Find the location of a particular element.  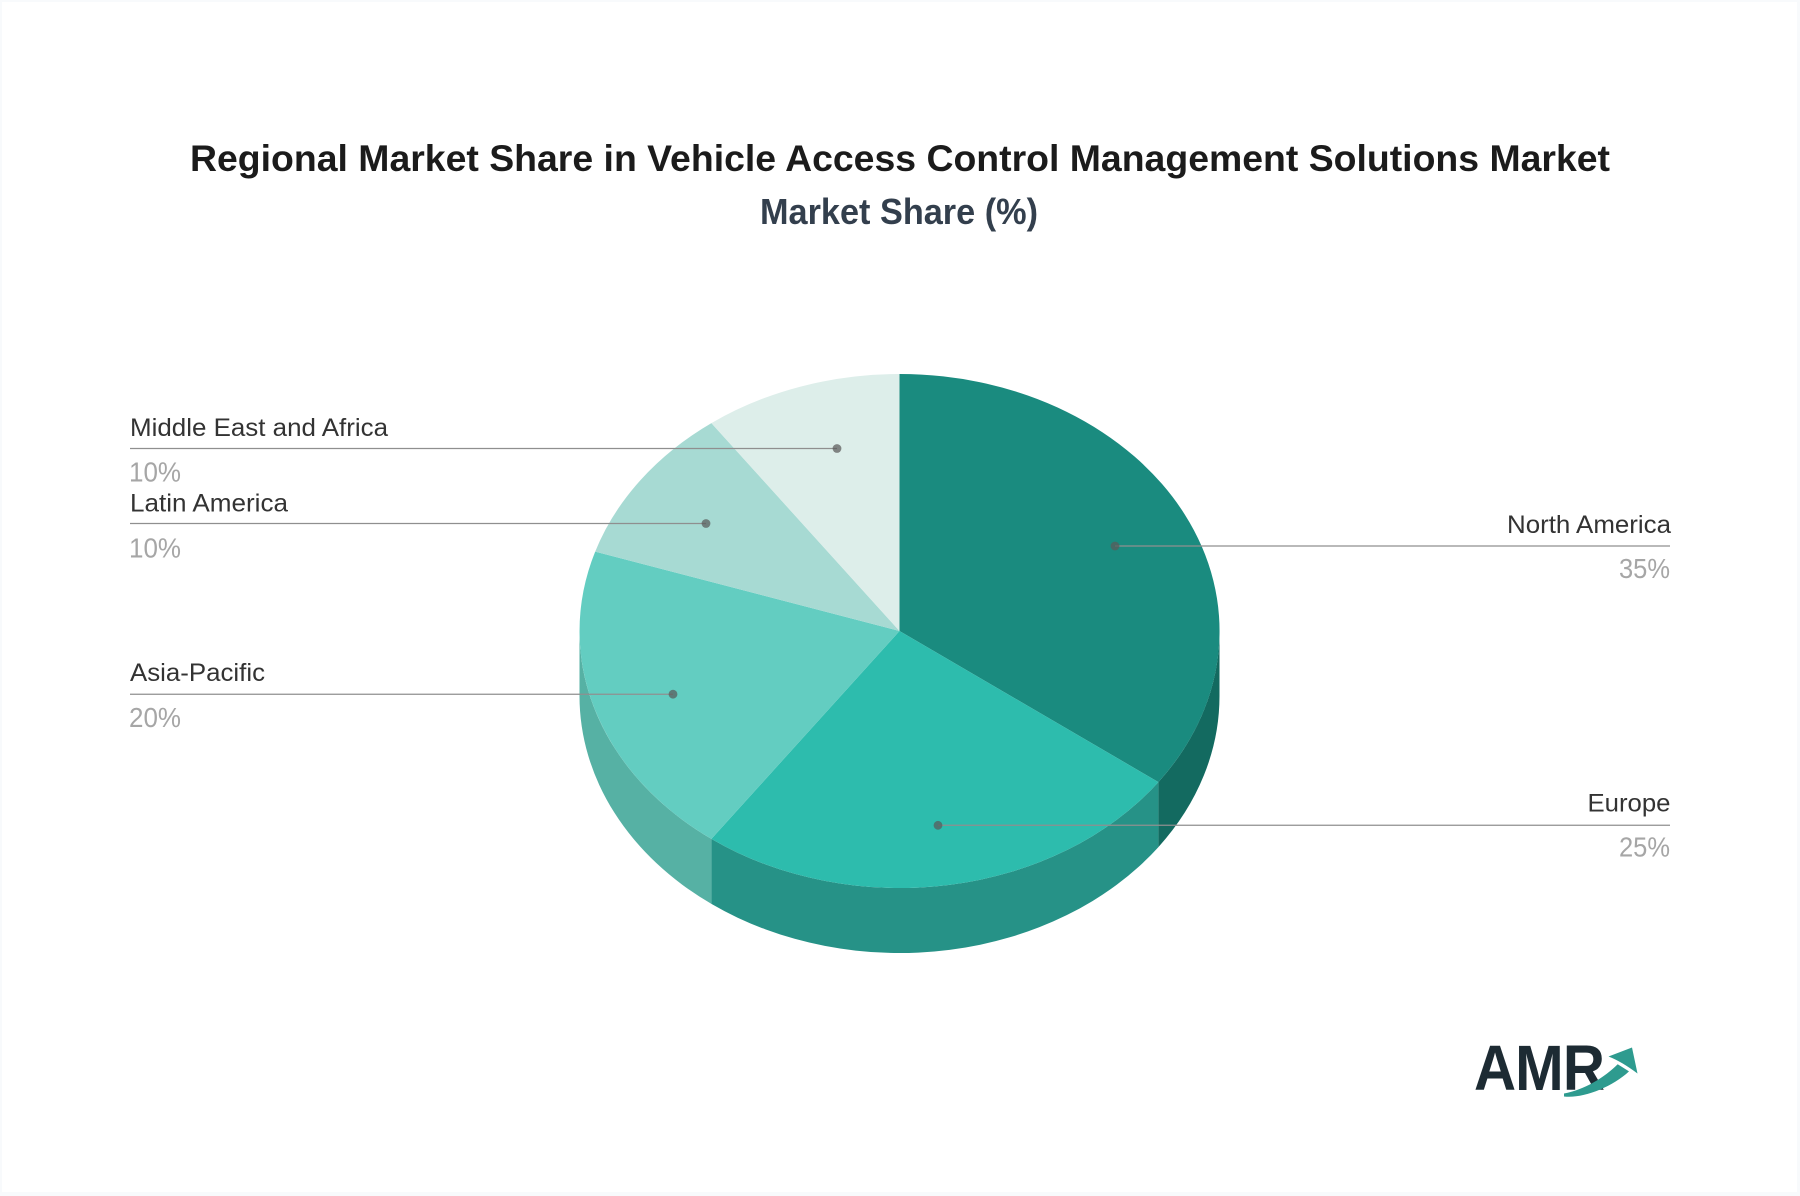

svg-text: 20% is located at coordinates (155, 717).